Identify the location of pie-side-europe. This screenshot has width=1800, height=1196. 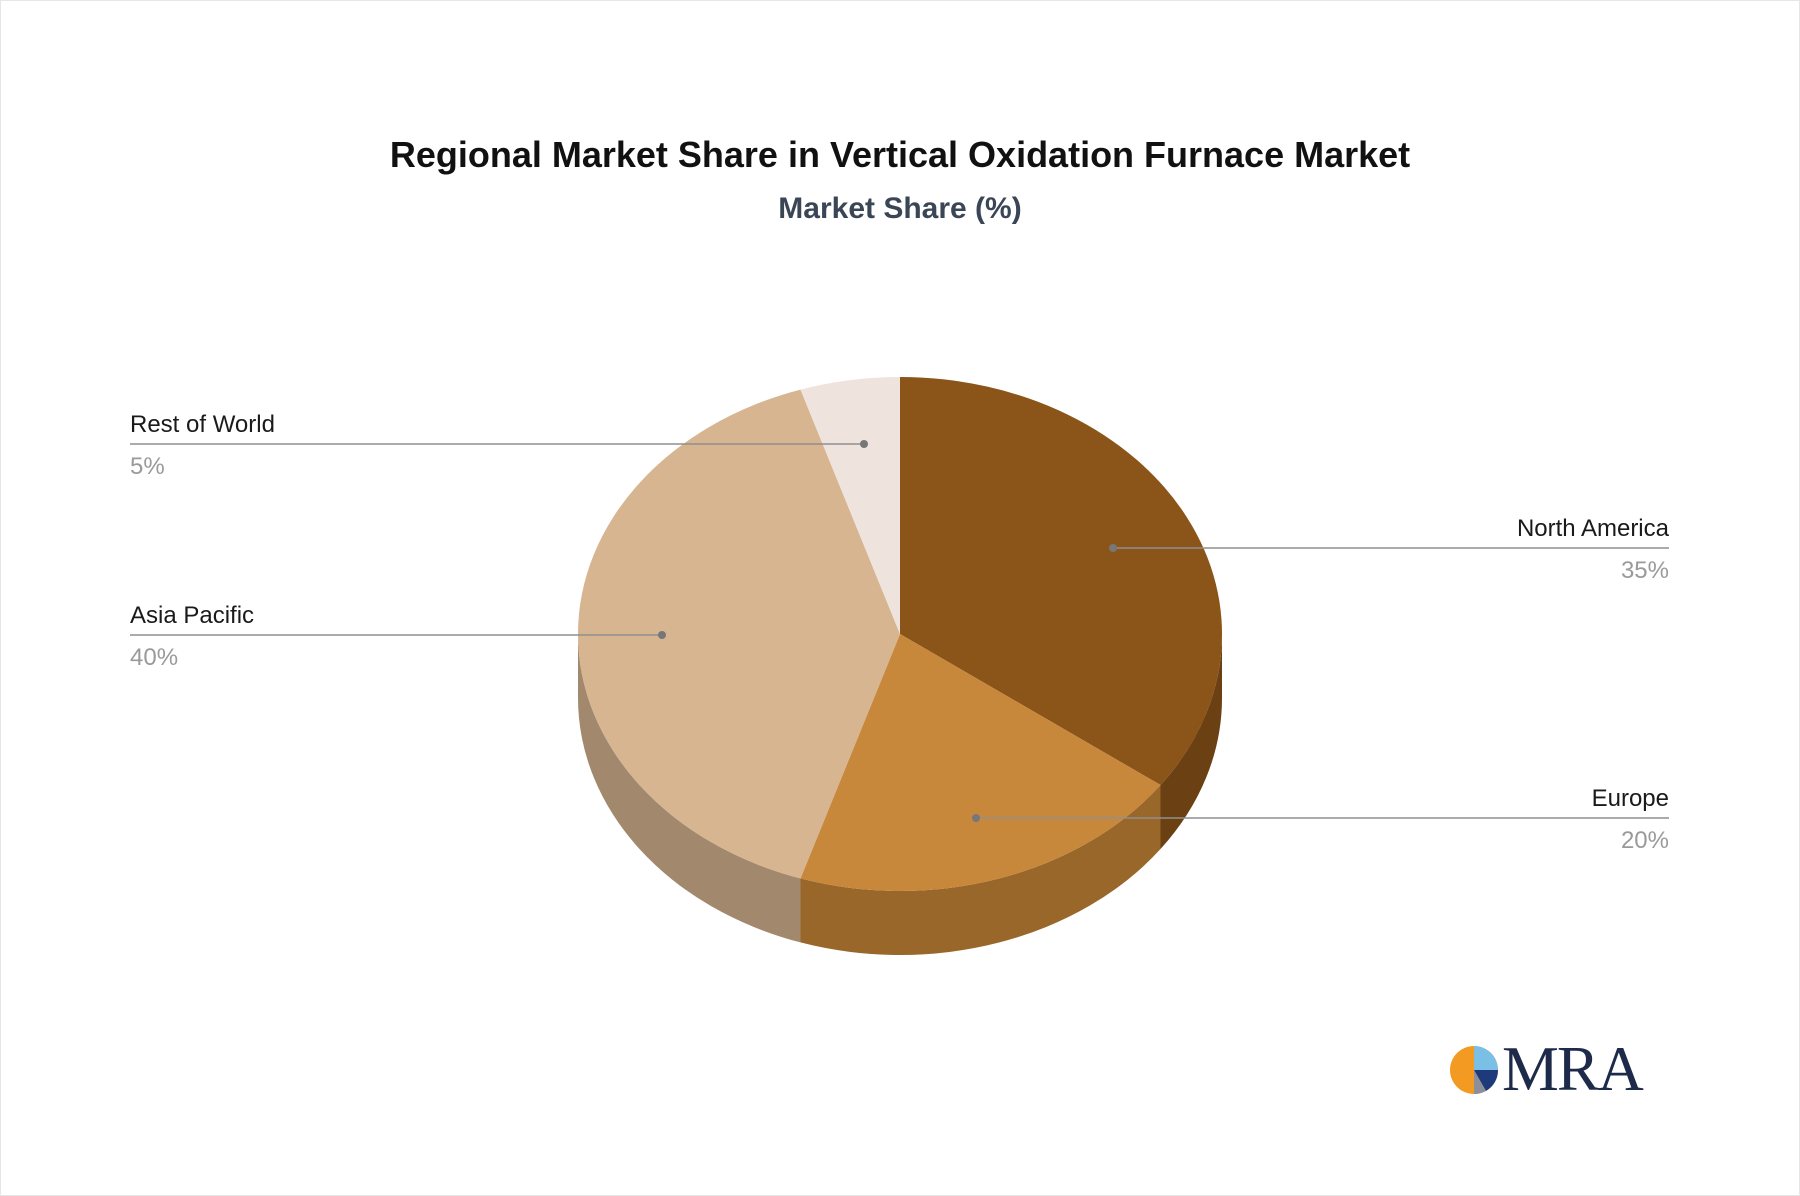
(980, 870).